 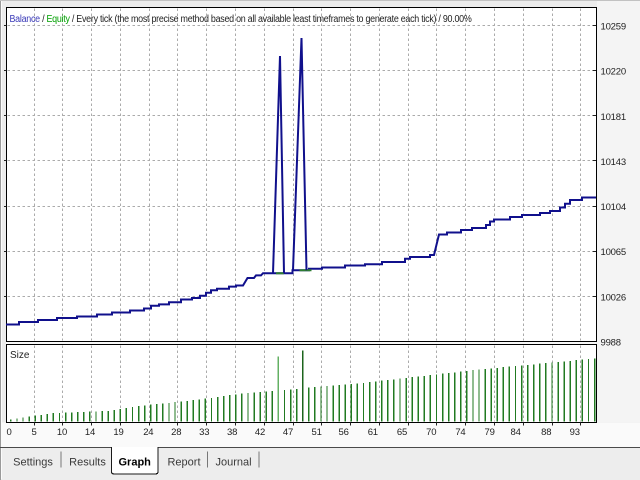 What do you see at coordinates (33, 432) in the screenshot?
I see `svg-text: 5` at bounding box center [33, 432].